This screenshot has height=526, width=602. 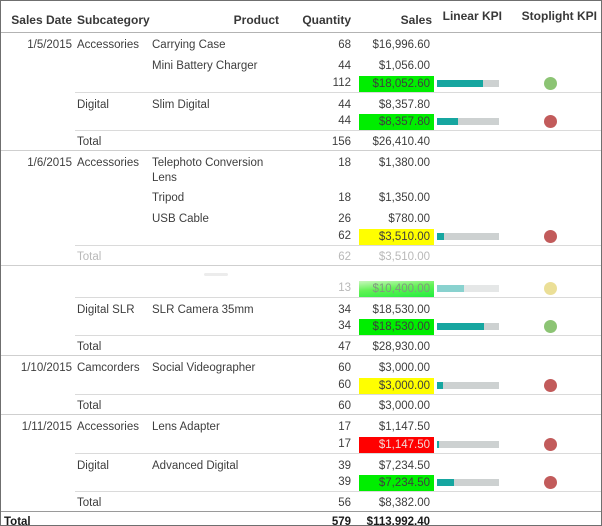 I want to click on cell-sales: $8,357.80, so click(x=394, y=121).